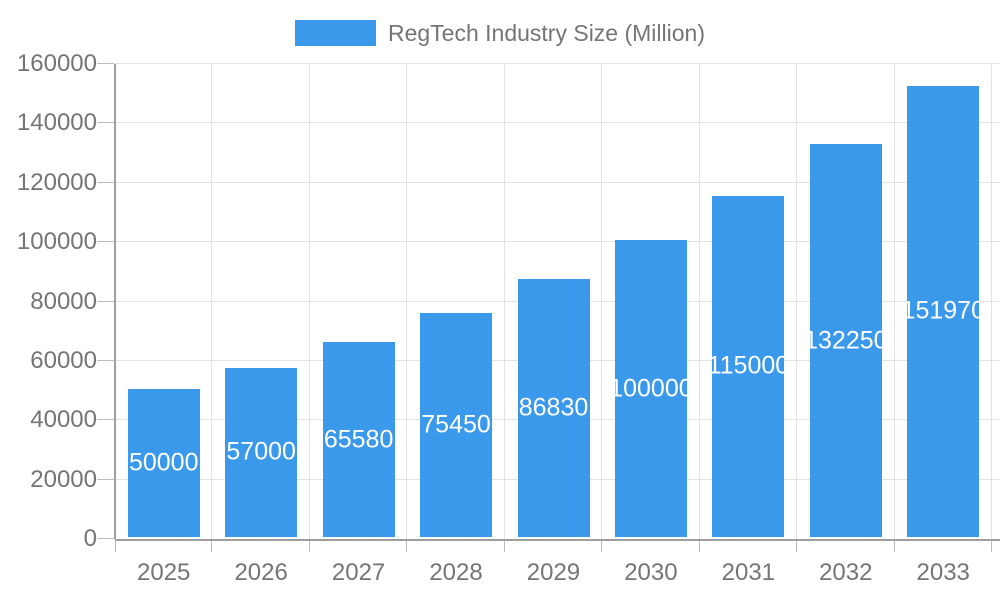 This screenshot has width=1000, height=600. I want to click on bar-value-label: 75450, so click(456, 424).